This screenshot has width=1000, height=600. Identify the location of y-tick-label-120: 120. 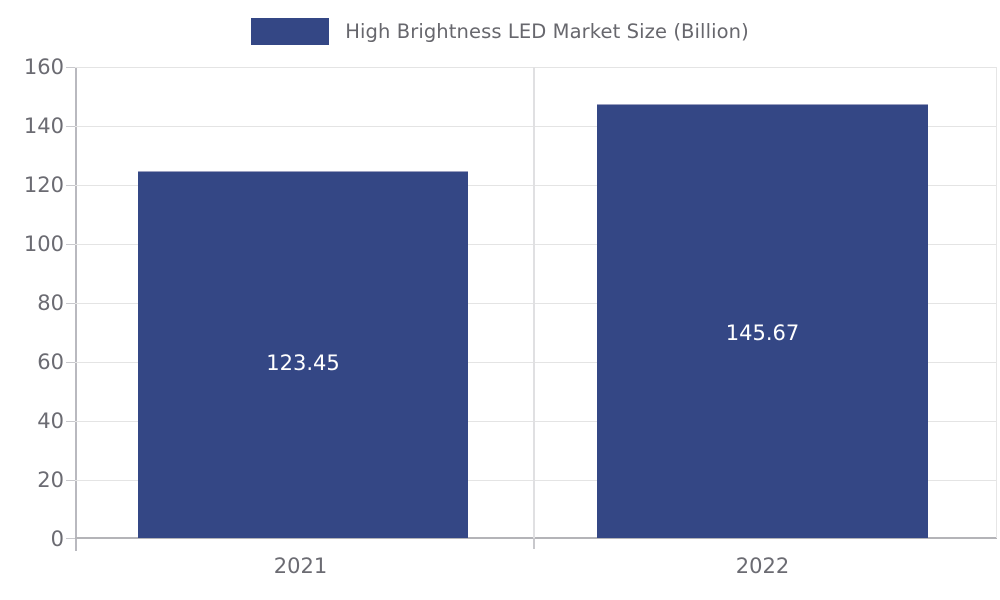
(43, 185).